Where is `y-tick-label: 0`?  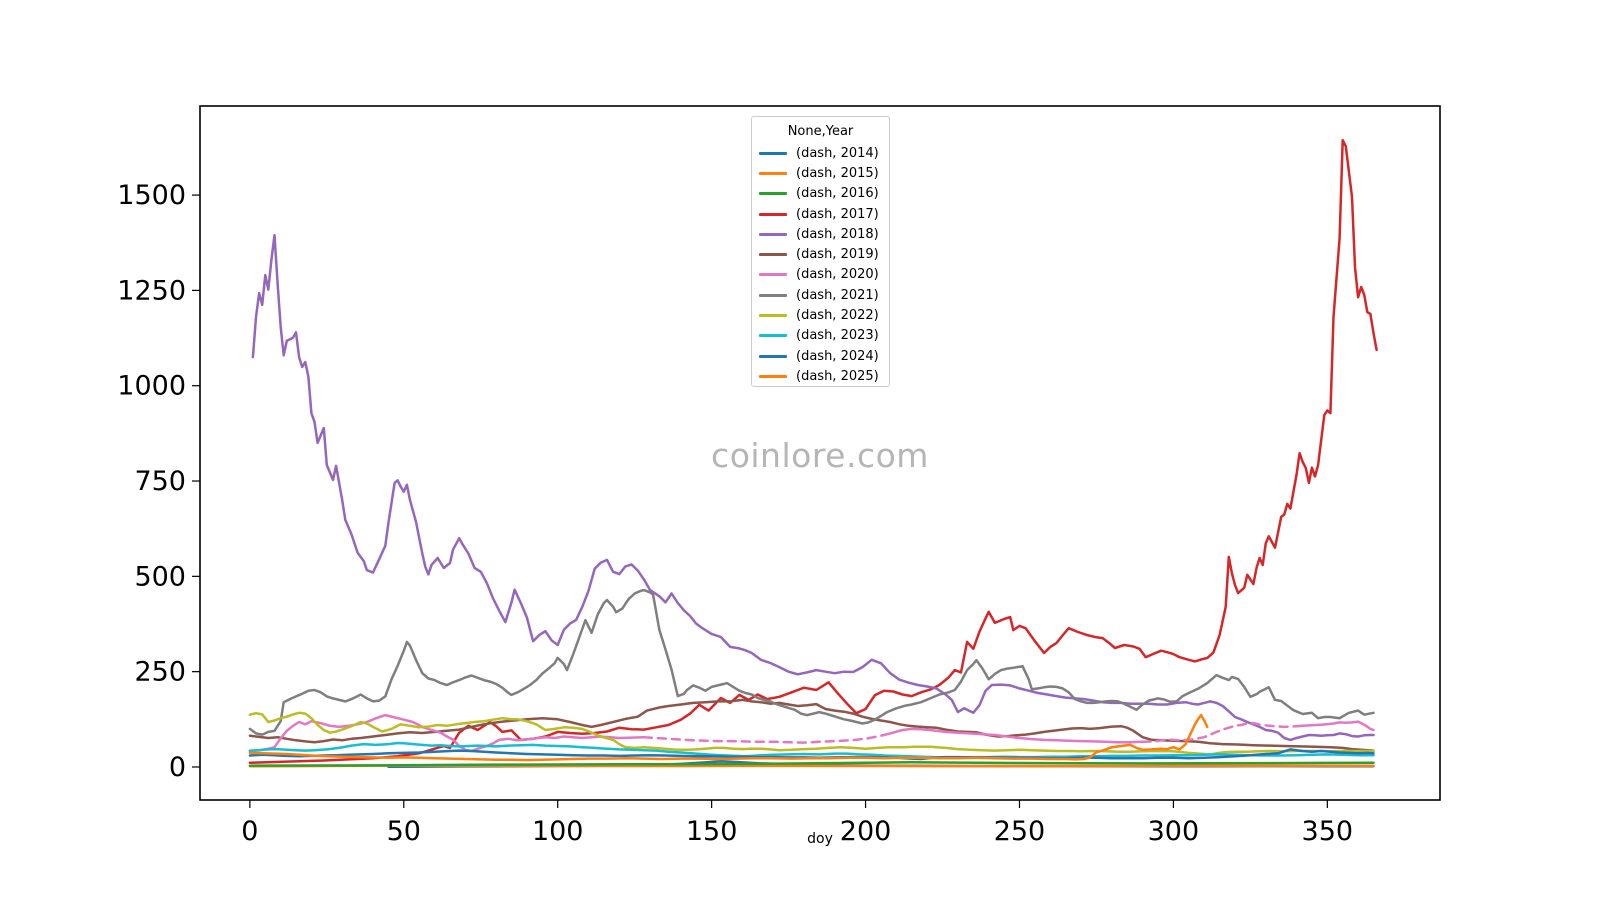
y-tick-label: 0 is located at coordinates (177, 767).